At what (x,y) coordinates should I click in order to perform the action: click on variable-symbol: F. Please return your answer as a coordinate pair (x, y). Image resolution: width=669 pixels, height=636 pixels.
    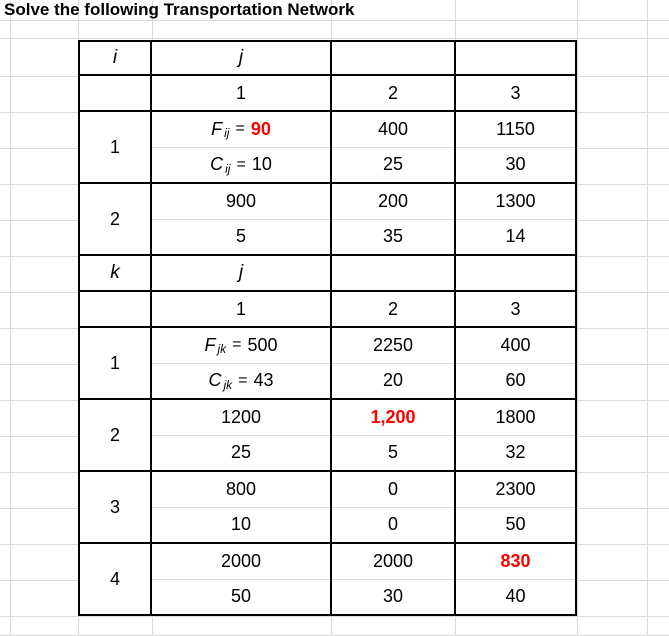
    Looking at the image, I should click on (217, 128).